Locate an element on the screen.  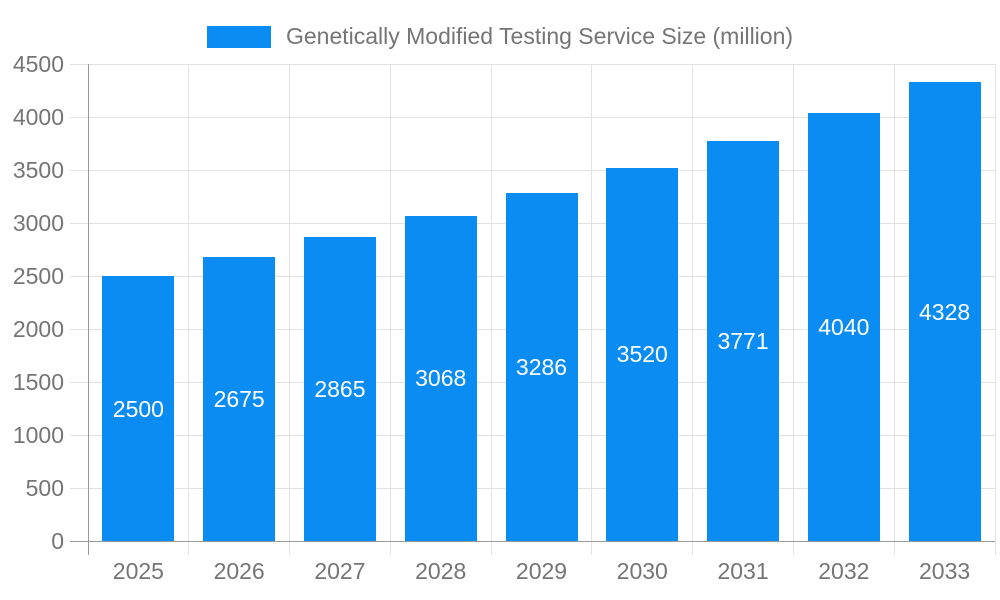
bar-value-label: 2500 is located at coordinates (138, 408).